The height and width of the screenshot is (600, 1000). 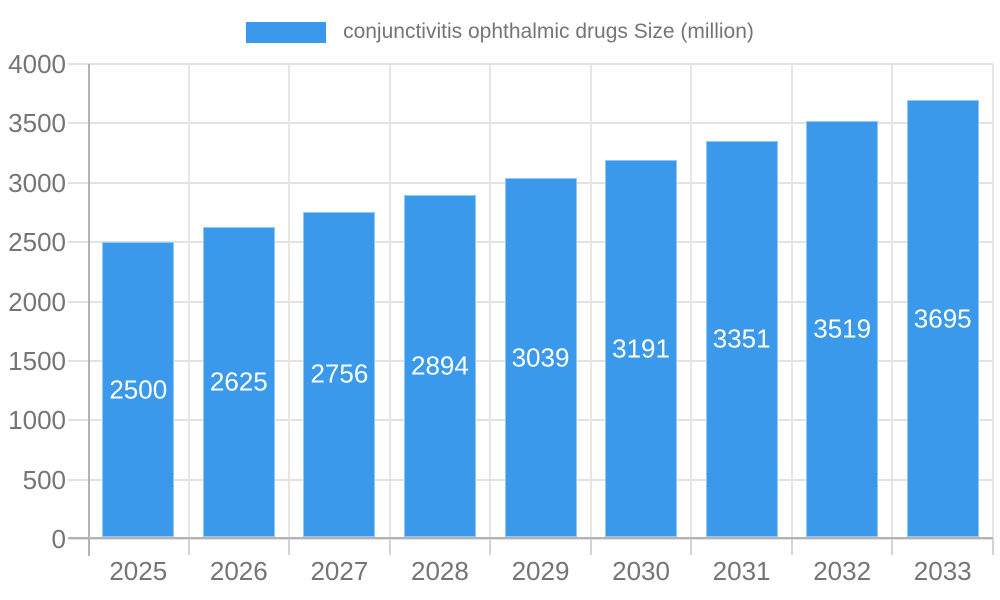 I want to click on bar-2032: 3519, so click(x=842, y=329).